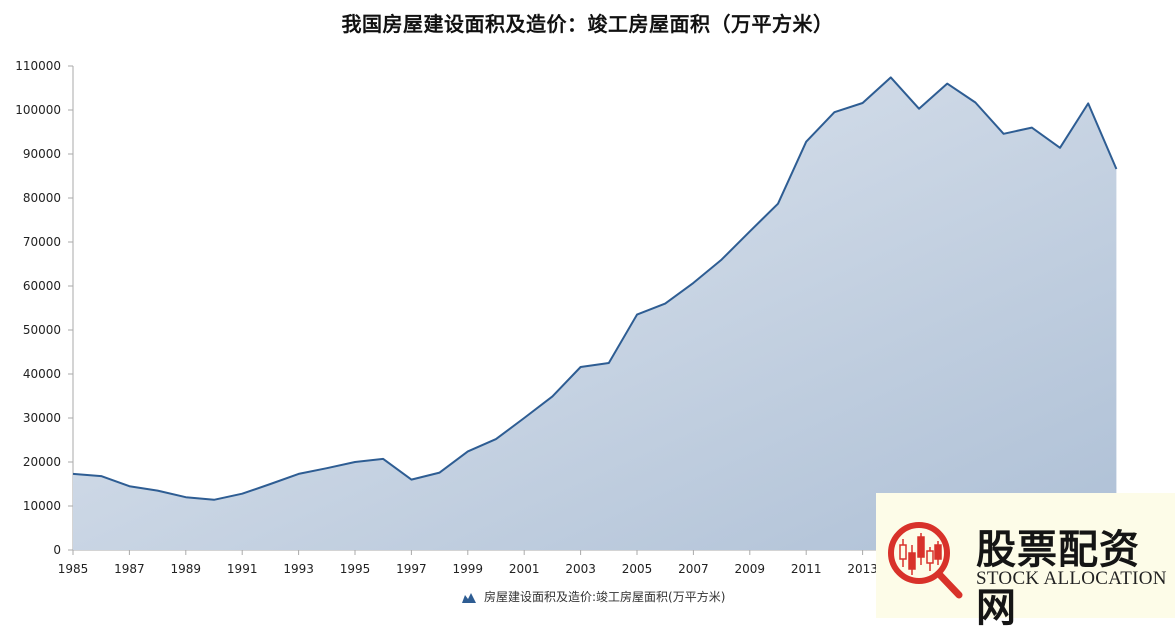 The image size is (1175, 633). I want to click on legend: 房屋建设面积及造价:竣工房屋面积(万平方米), so click(593, 596).